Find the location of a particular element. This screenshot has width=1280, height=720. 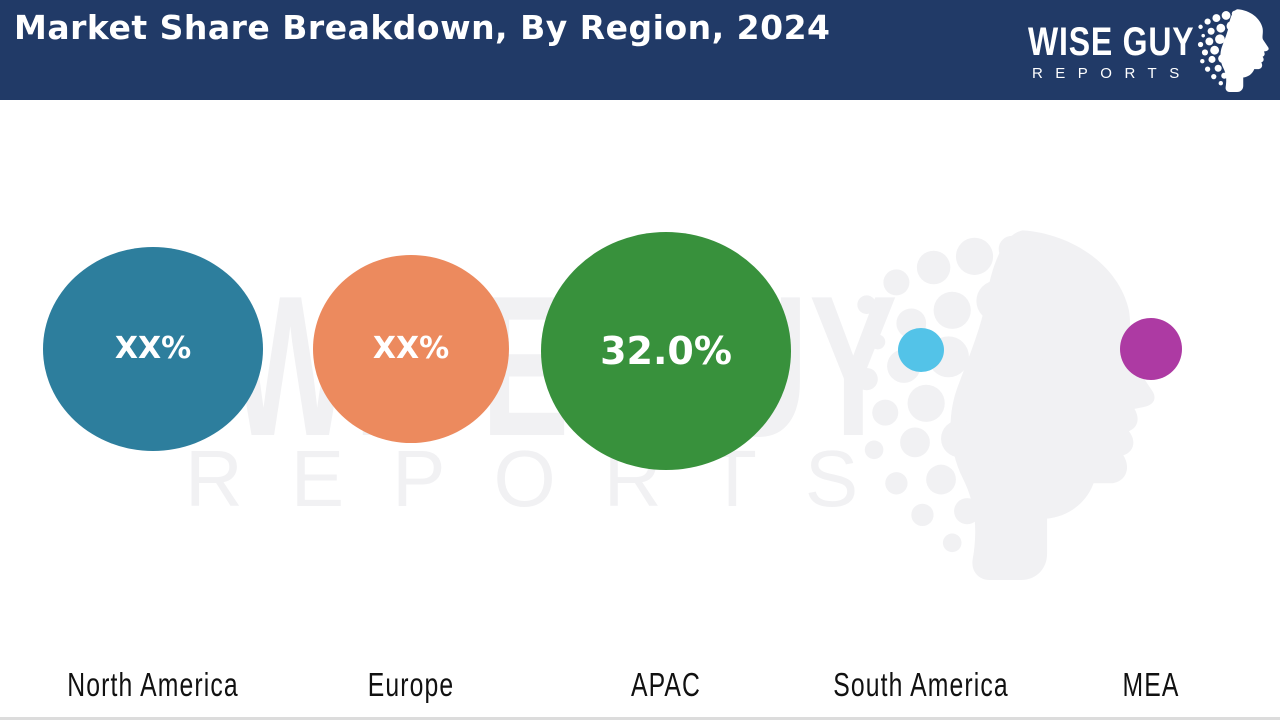

bubble-north-america: XX% is located at coordinates (153, 349).